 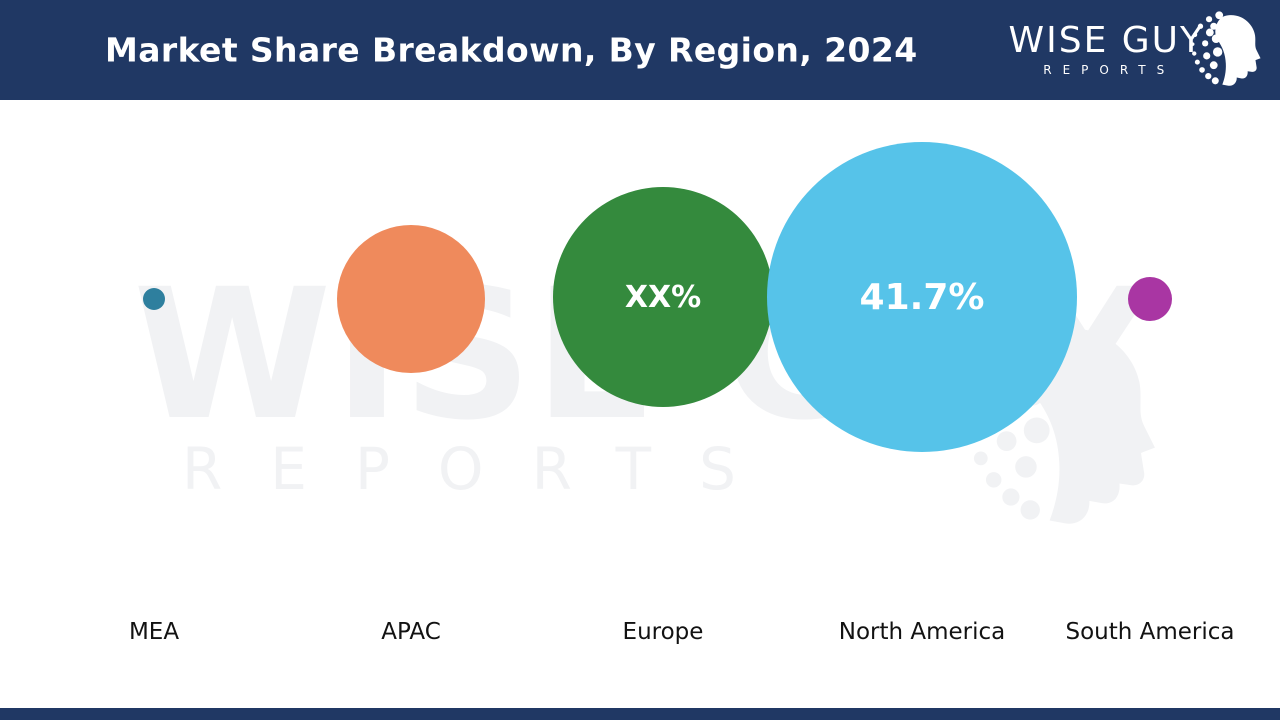 I want to click on category-label-europe: Europe, so click(x=663, y=632).